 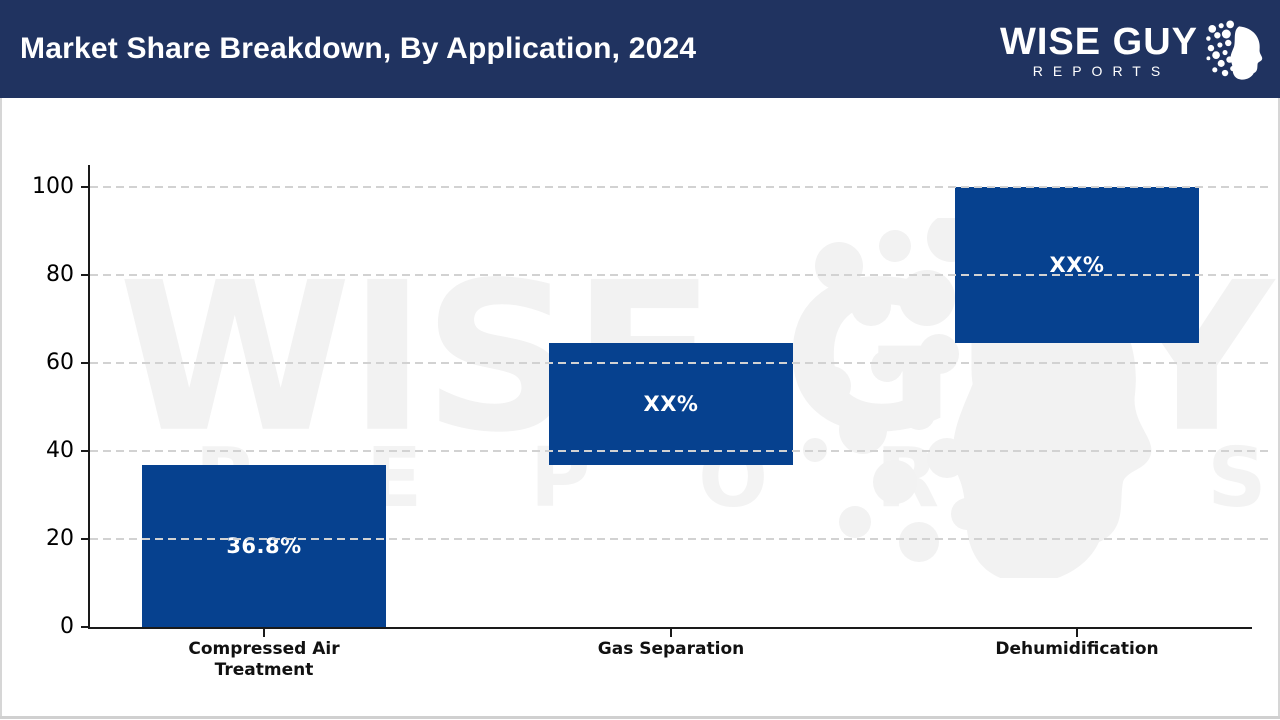 What do you see at coordinates (1098, 41) in the screenshot?
I see `logo-wiseguy-label: WISE GUY` at bounding box center [1098, 41].